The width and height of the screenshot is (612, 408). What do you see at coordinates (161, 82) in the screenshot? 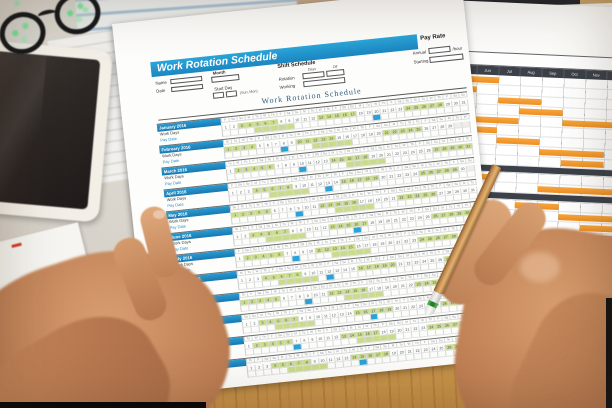
I see `name-field-label: Name` at bounding box center [161, 82].